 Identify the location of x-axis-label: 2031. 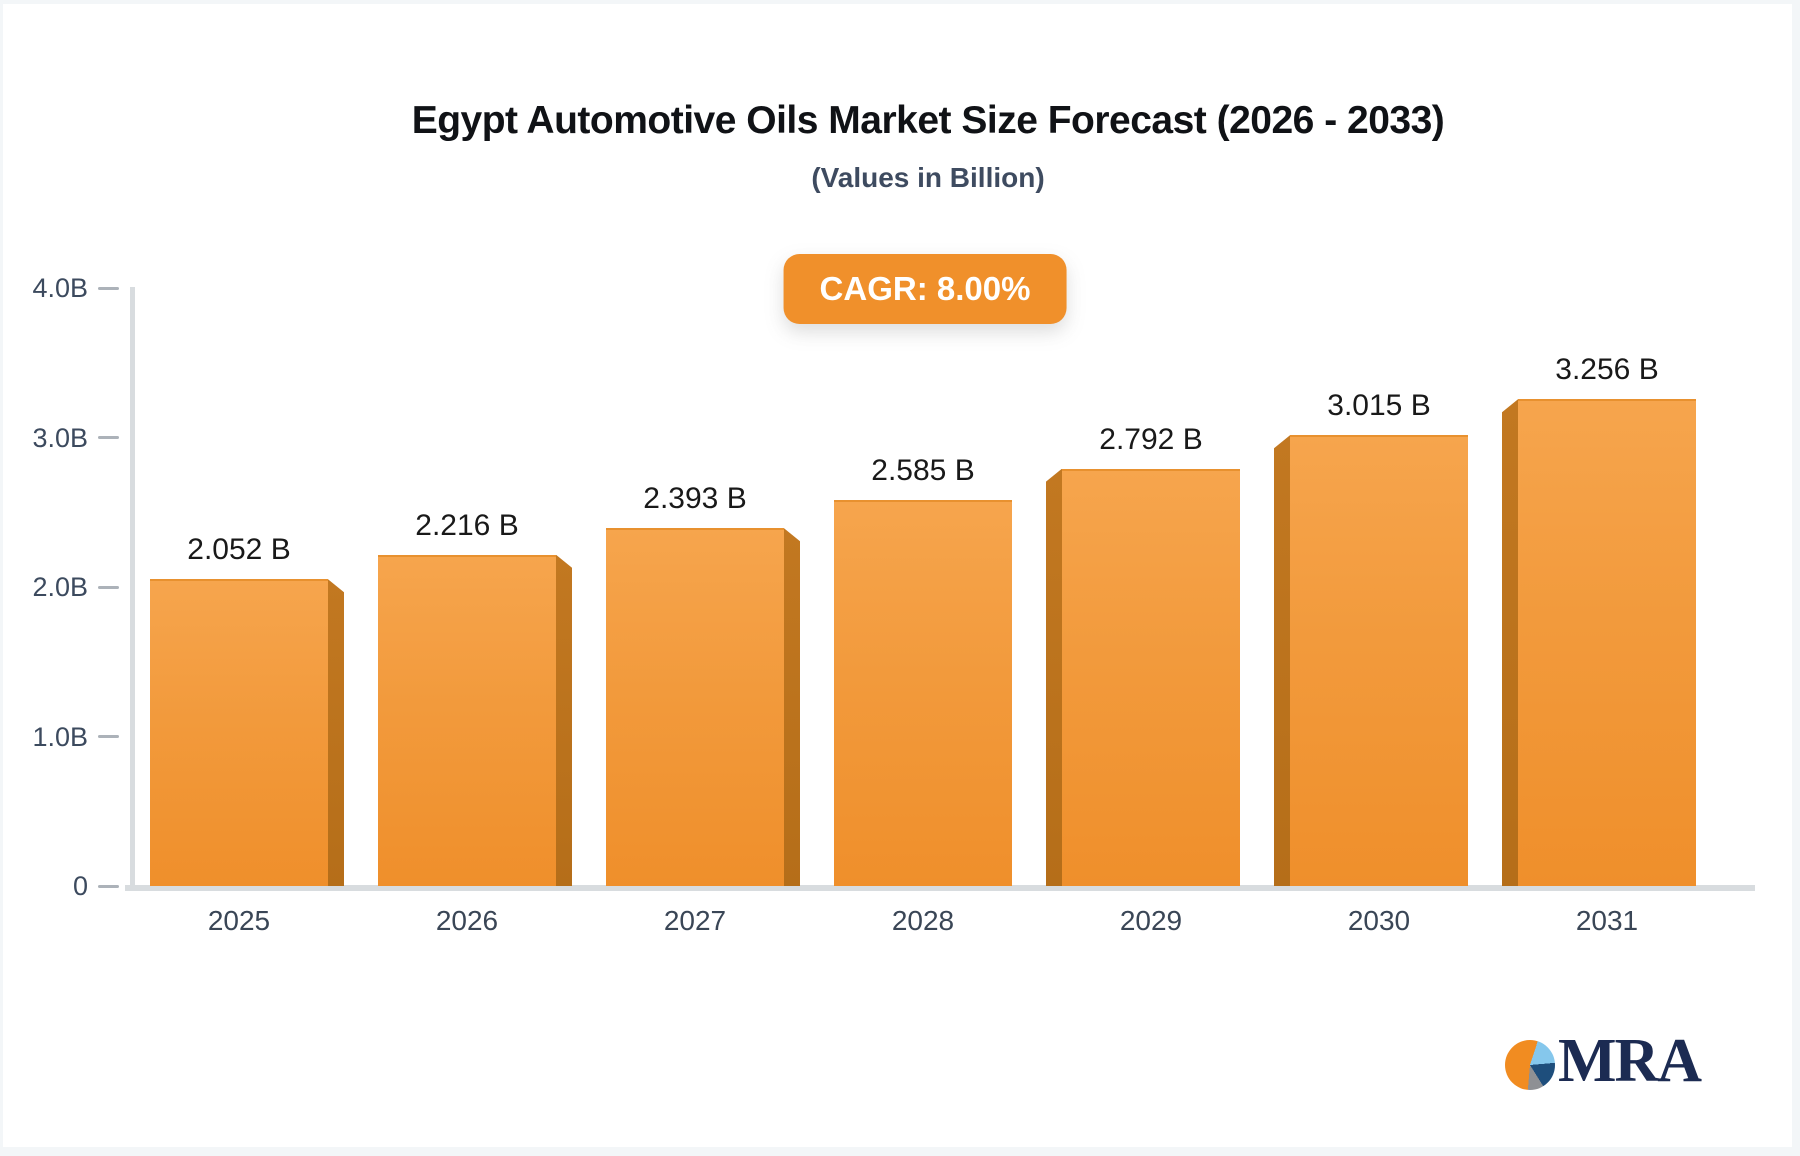
(1607, 920).